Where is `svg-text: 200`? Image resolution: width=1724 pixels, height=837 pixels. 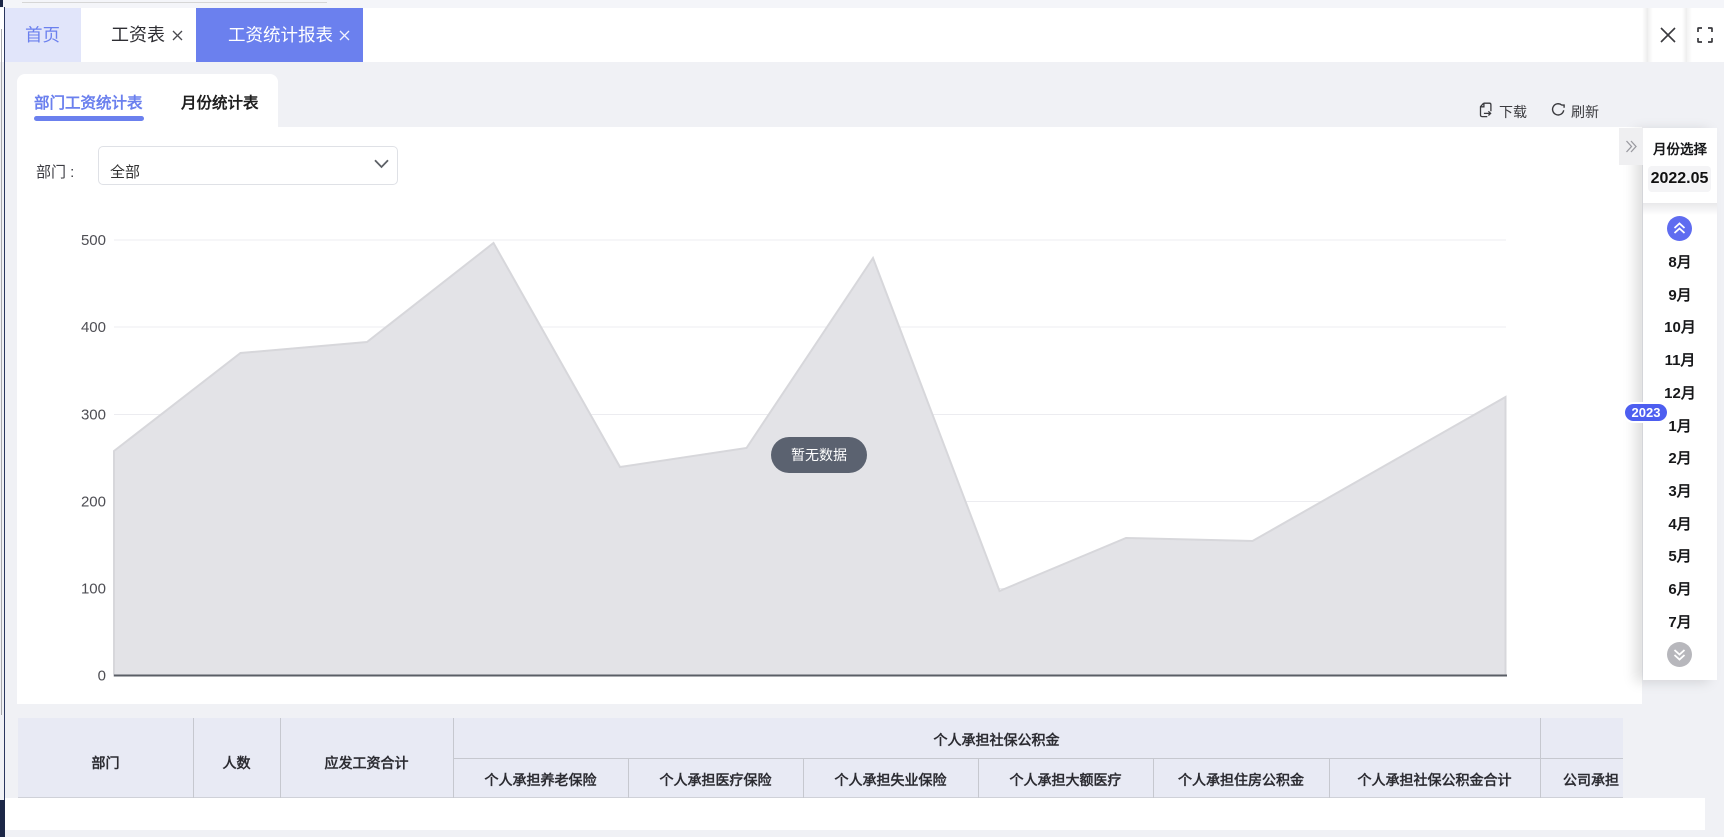 svg-text: 200 is located at coordinates (93, 502).